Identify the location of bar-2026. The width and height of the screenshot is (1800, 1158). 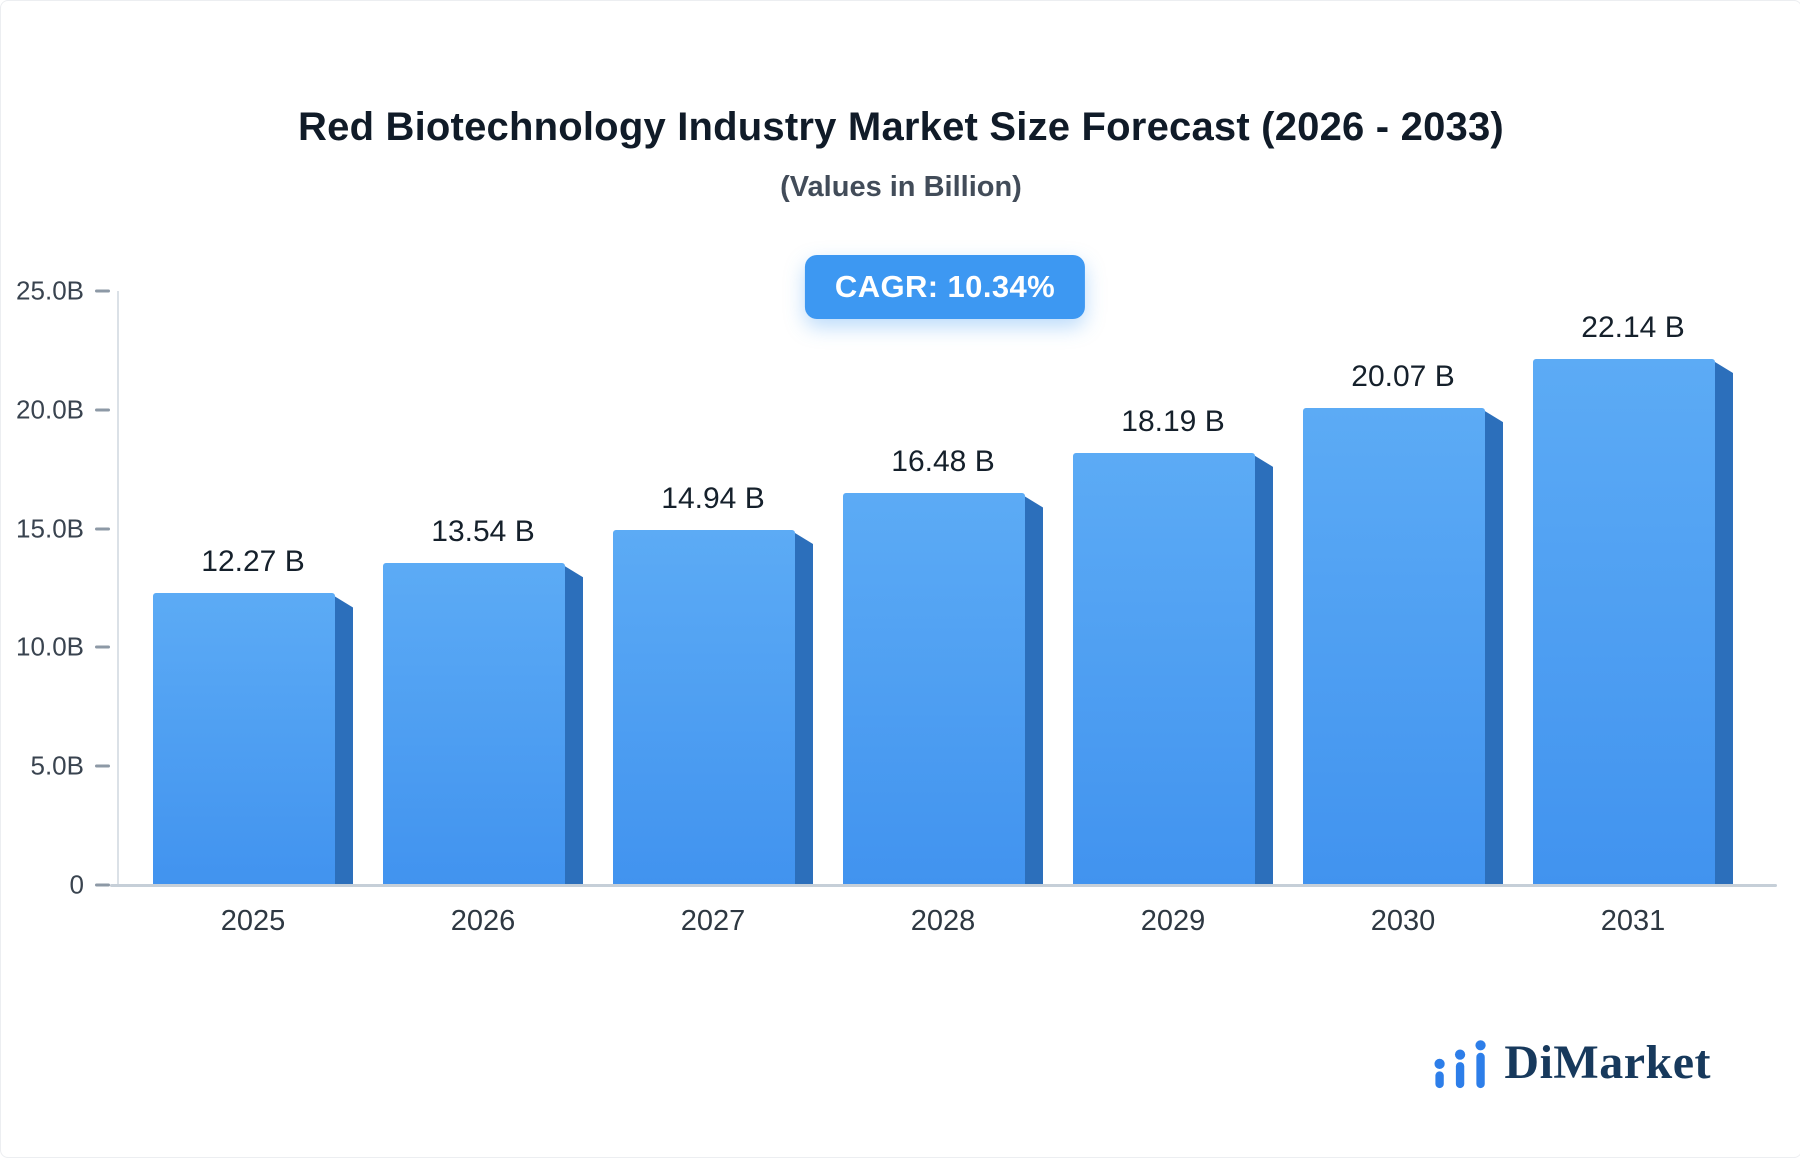
(483, 724).